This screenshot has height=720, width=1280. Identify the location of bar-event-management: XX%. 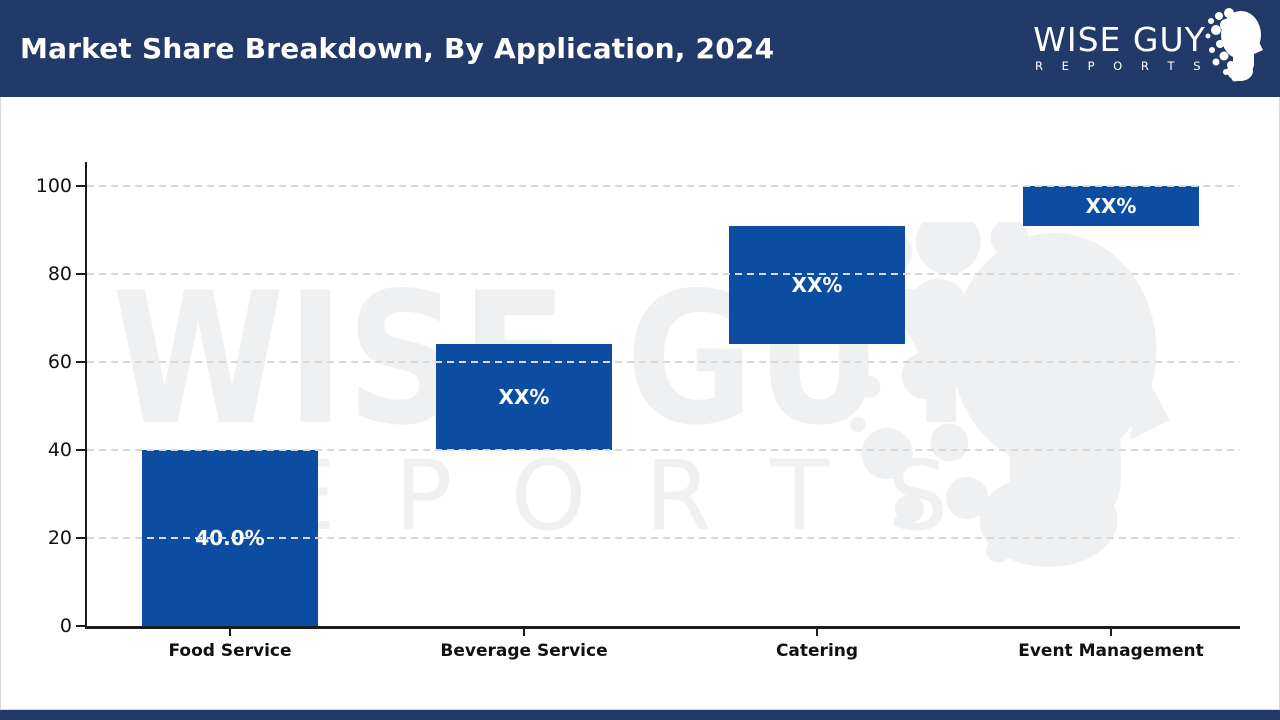
(1111, 206).